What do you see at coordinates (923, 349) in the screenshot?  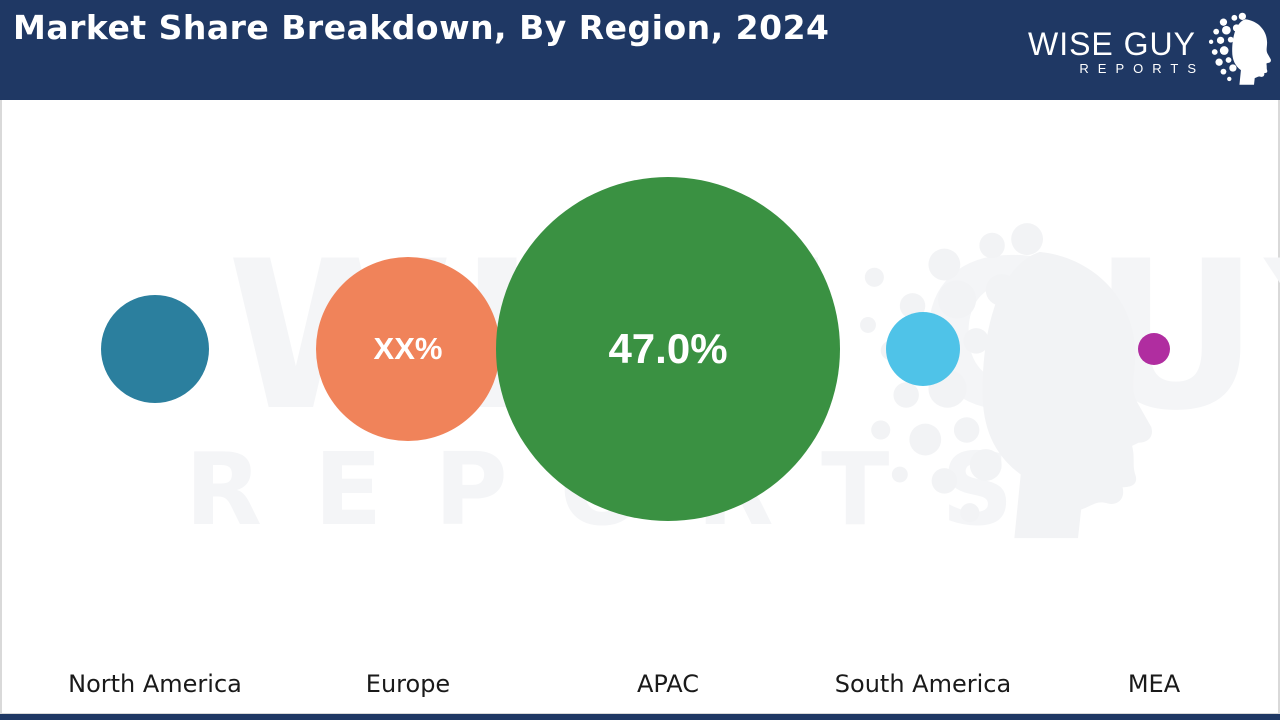 I see `bubble-south-america` at bounding box center [923, 349].